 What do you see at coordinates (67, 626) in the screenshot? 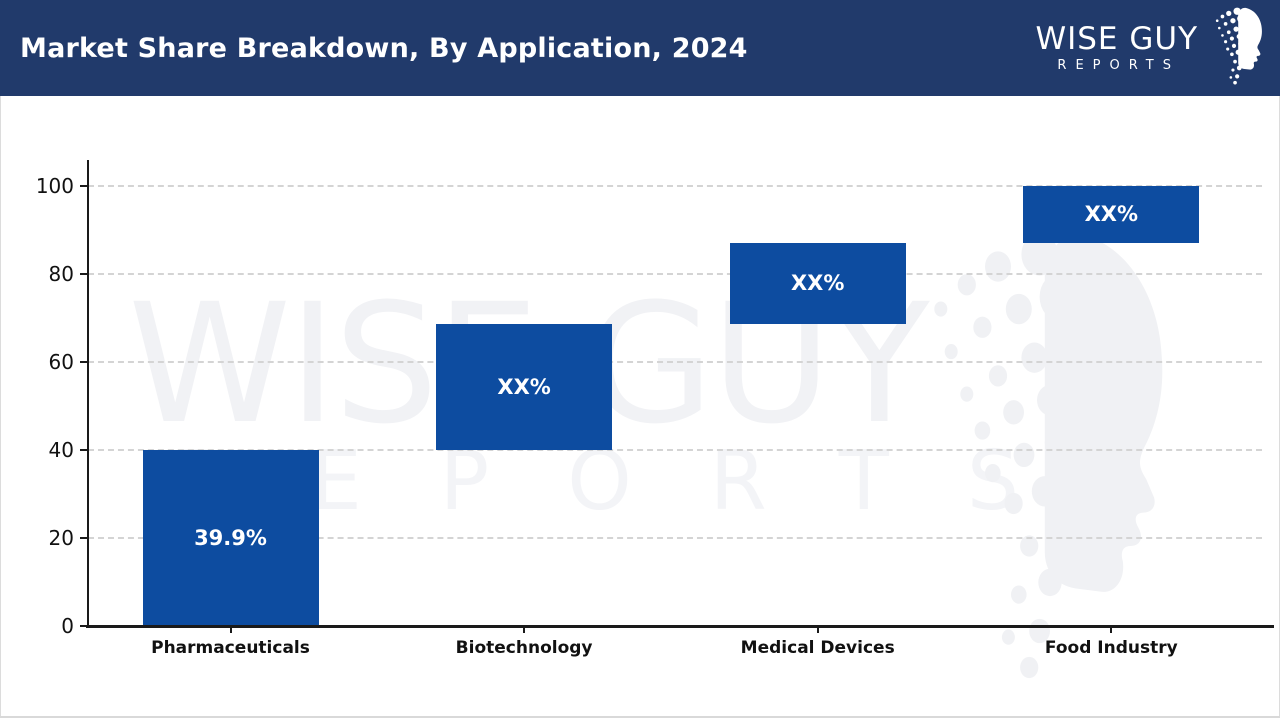
I see `y-tick-label-0: 0` at bounding box center [67, 626].